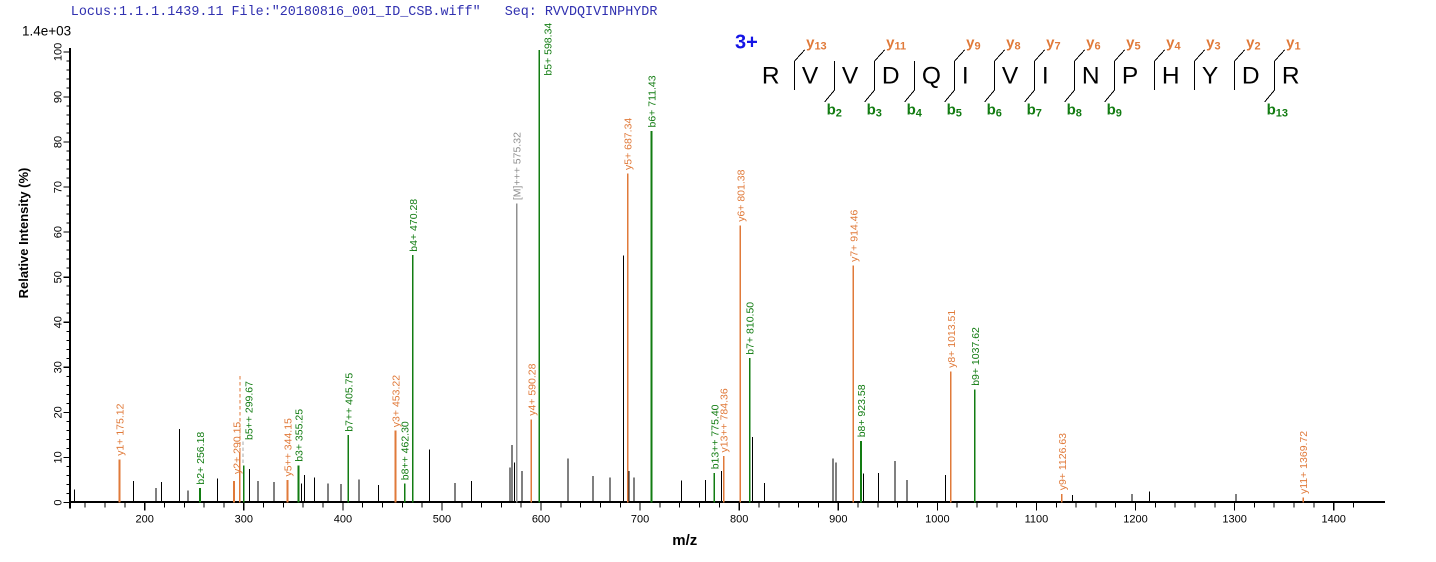  I want to click on svg-text: 90, so click(59, 97).